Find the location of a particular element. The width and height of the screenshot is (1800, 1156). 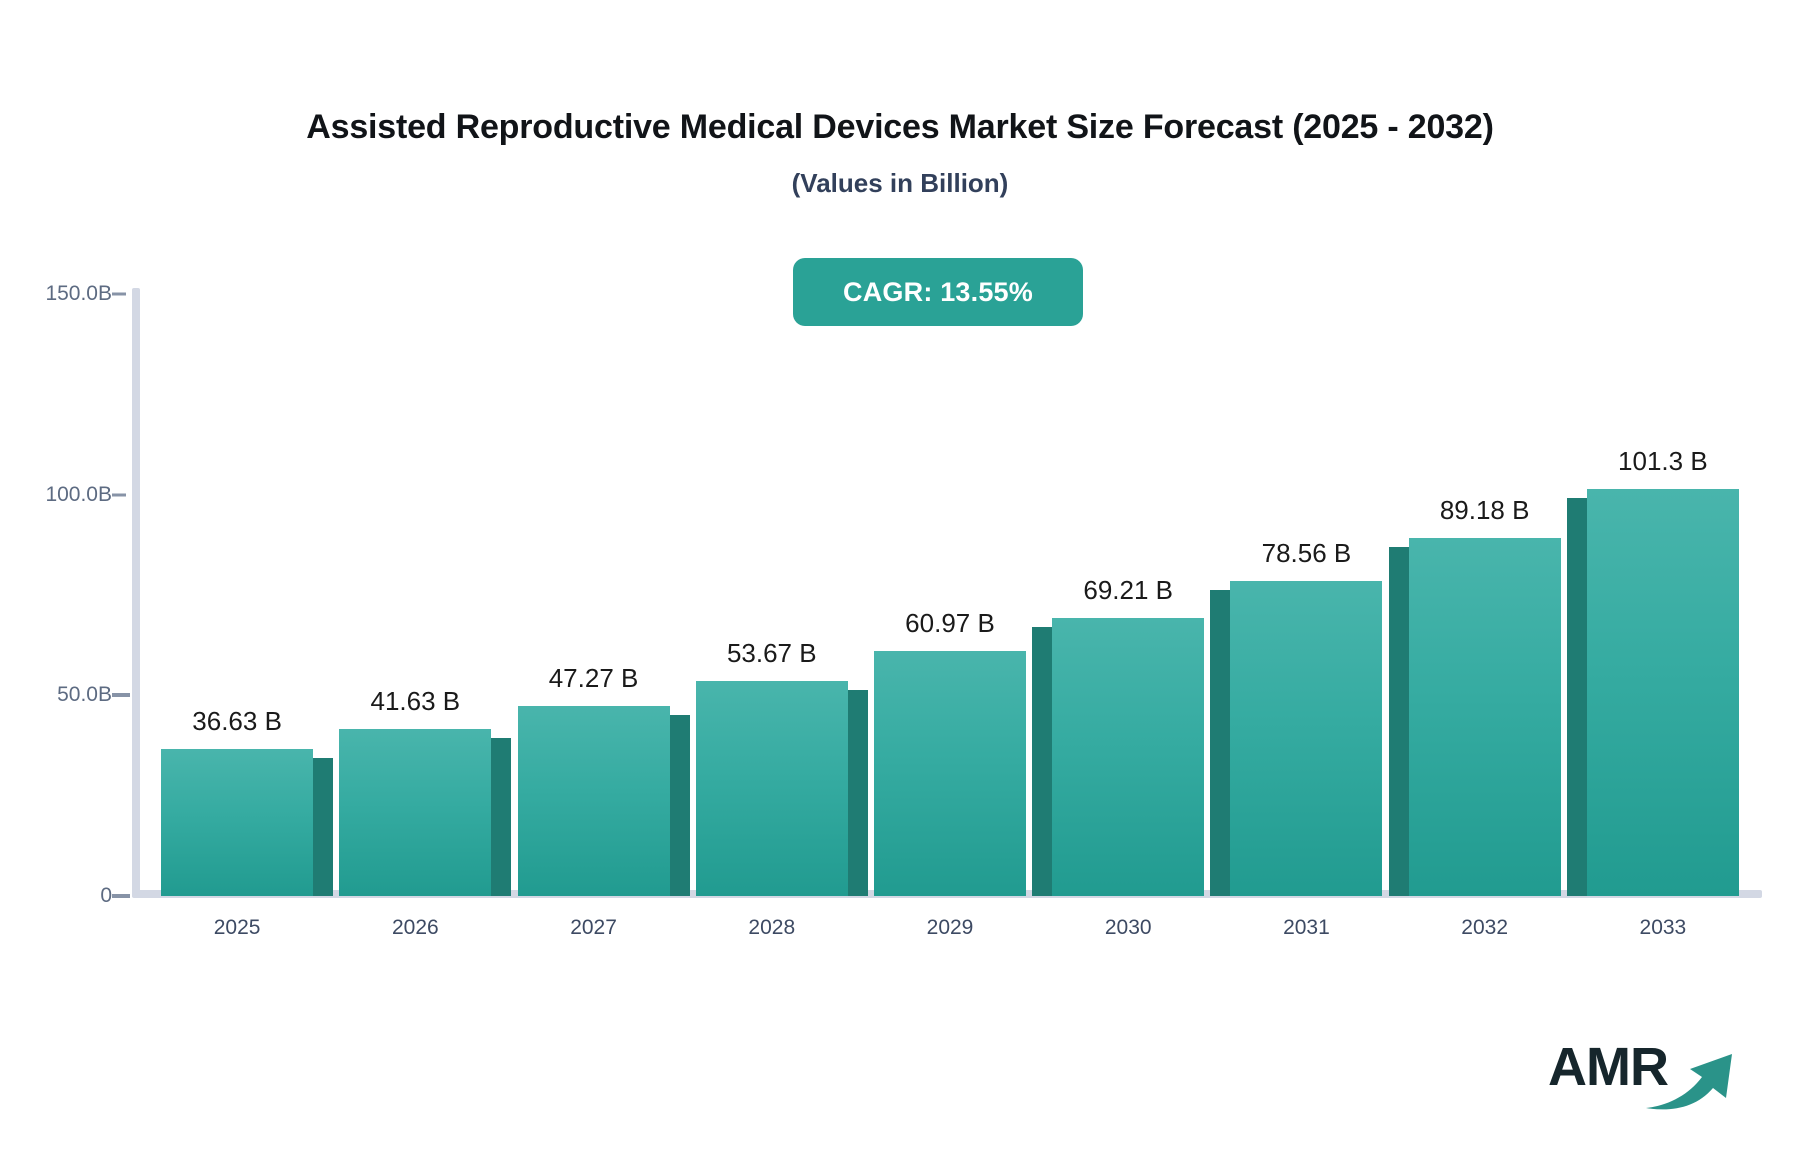

x-axis-label-2032: 2032 is located at coordinates (1485, 927).